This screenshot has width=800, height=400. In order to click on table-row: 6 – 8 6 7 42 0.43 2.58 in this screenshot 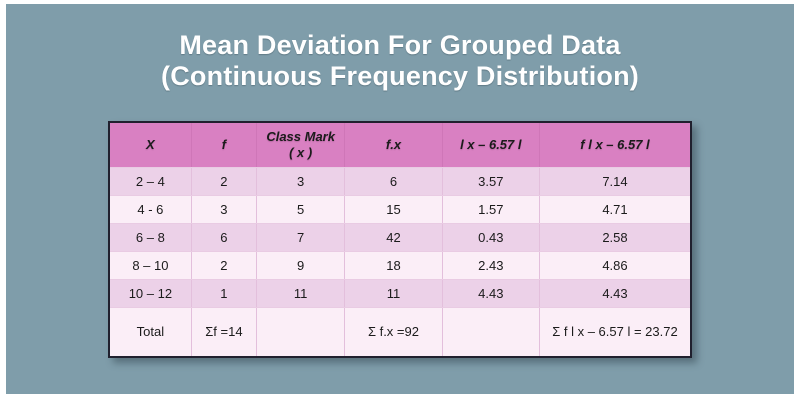, I will do `click(400, 237)`.